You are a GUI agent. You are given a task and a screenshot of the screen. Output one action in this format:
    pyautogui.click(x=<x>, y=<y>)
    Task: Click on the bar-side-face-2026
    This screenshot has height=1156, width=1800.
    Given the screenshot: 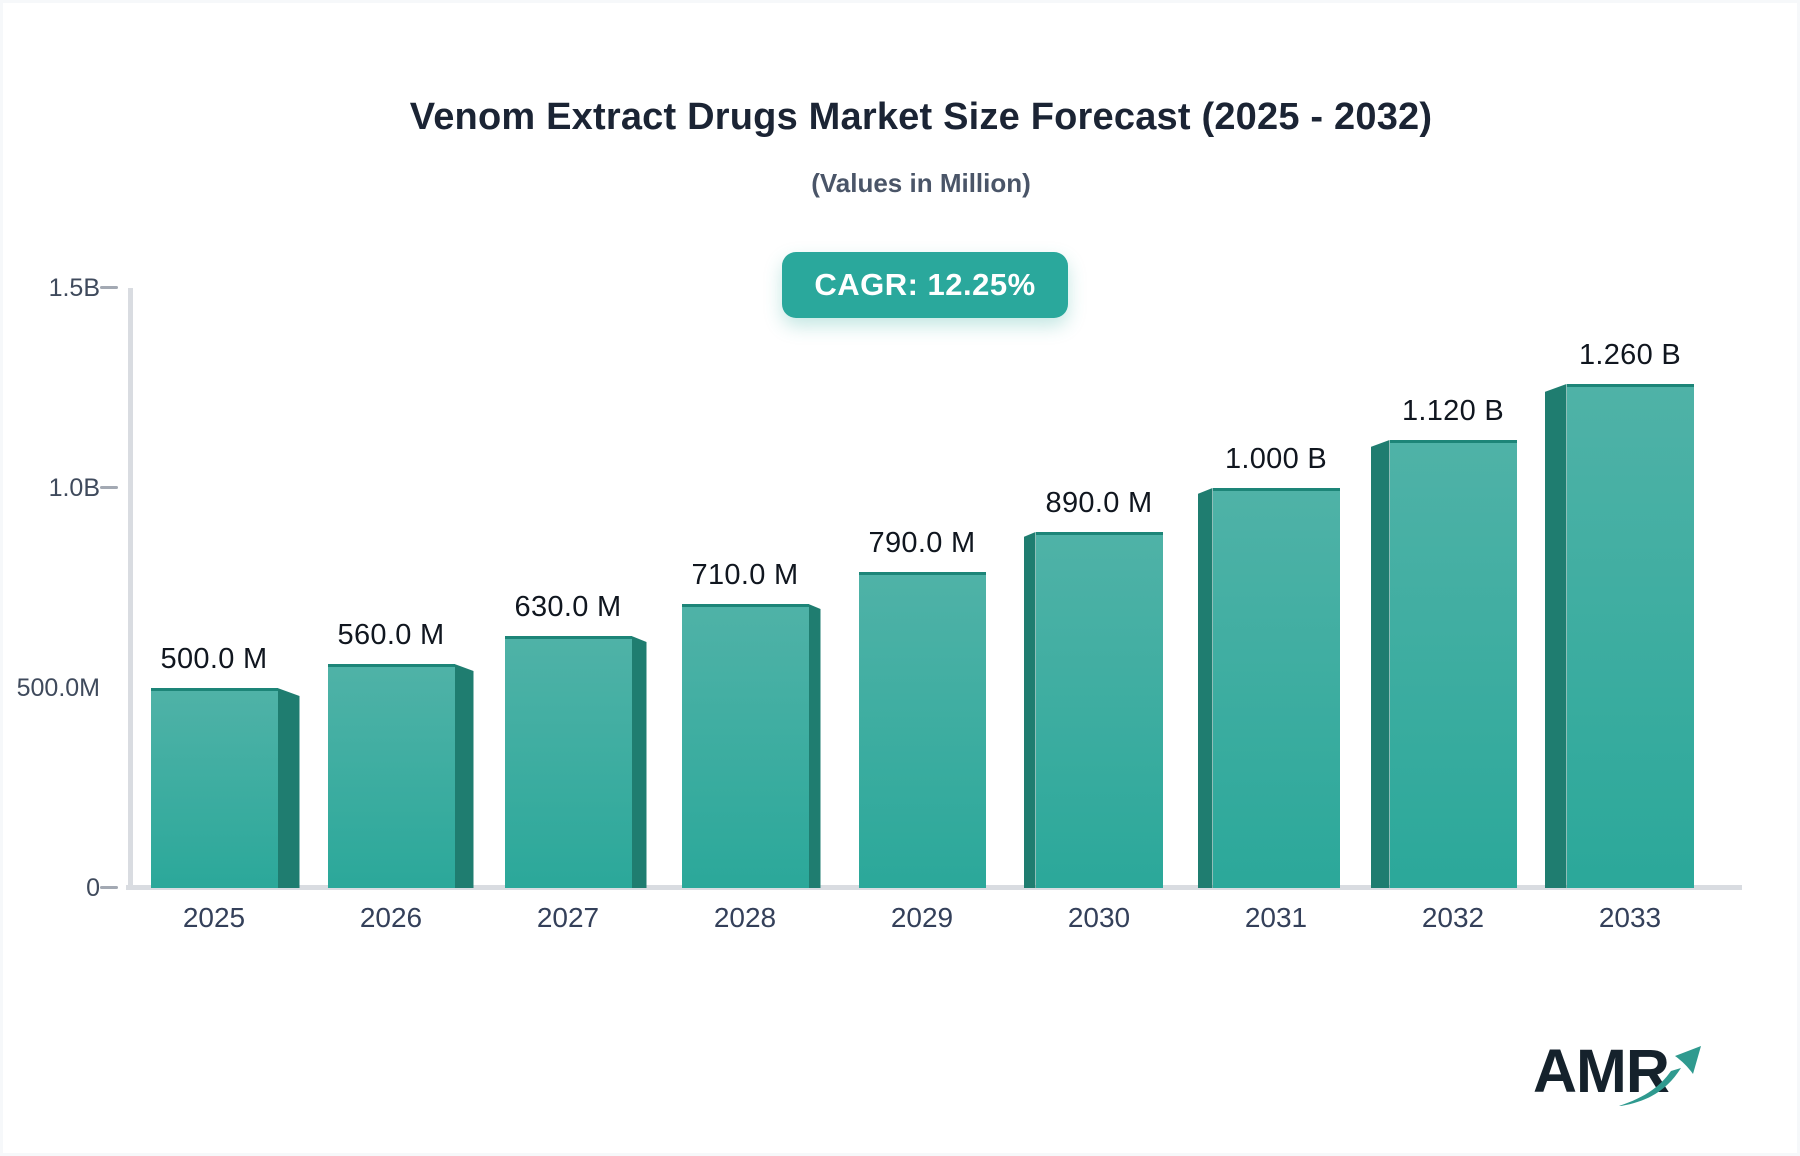 What is the action you would take?
    pyautogui.click(x=464, y=776)
    